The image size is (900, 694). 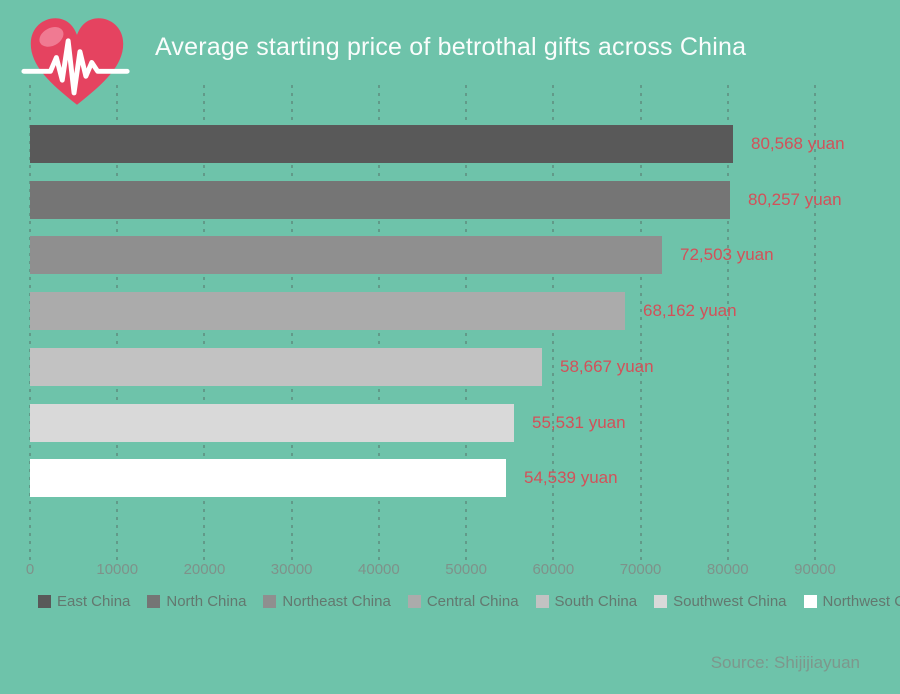 I want to click on bar-row: 55,531 yuan, so click(x=422, y=423).